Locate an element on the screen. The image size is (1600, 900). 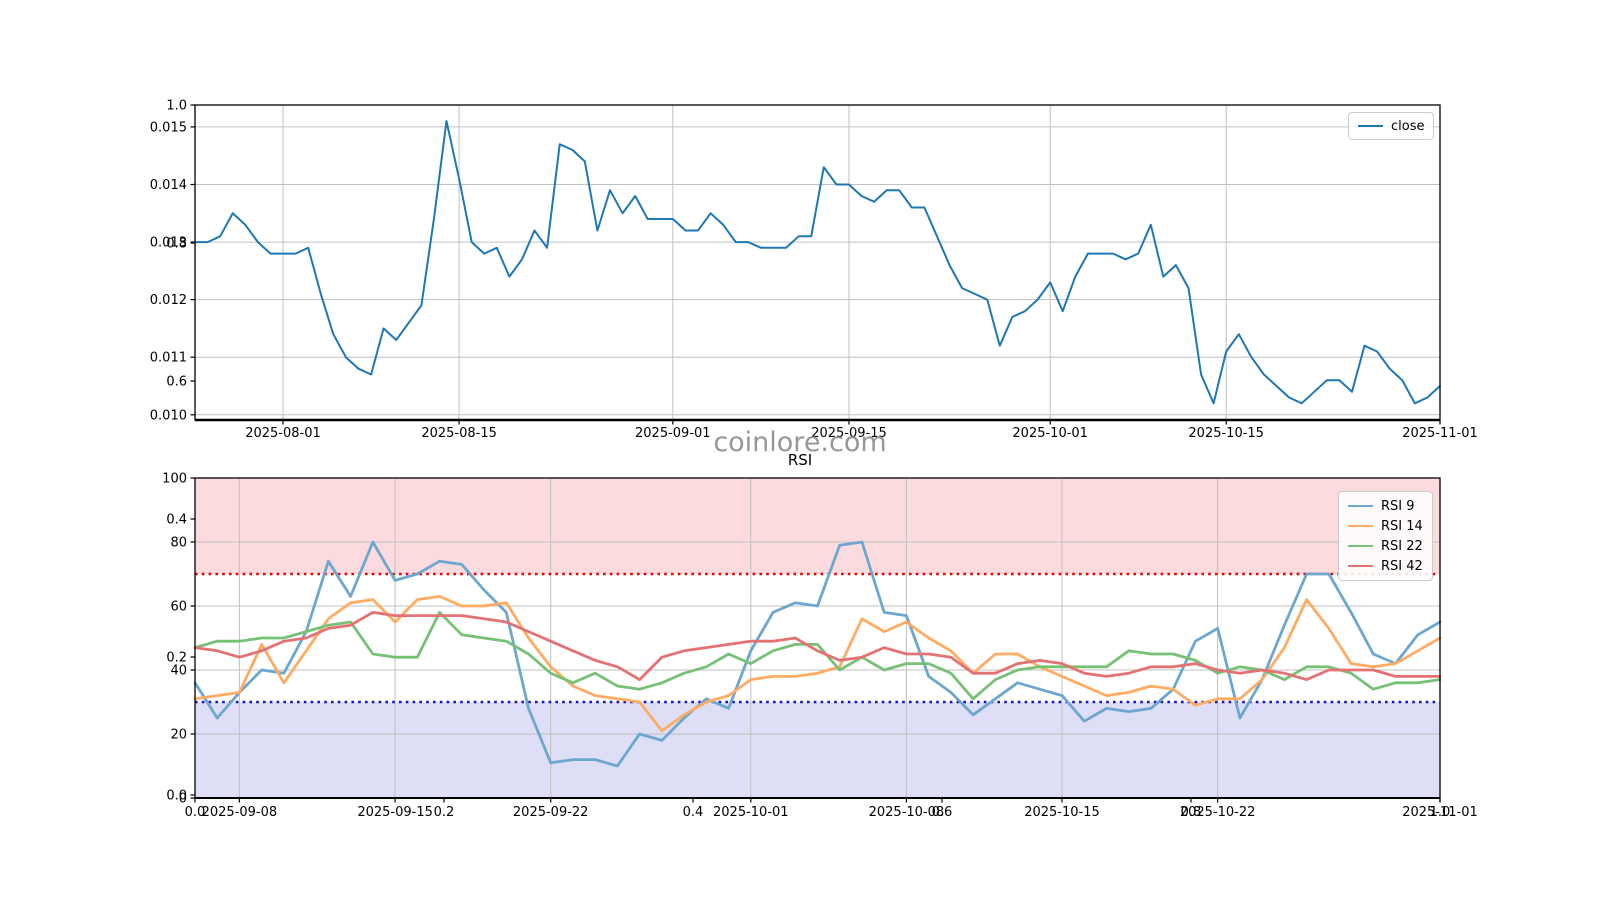
svg-text: 2025-09-22 is located at coordinates (551, 812).